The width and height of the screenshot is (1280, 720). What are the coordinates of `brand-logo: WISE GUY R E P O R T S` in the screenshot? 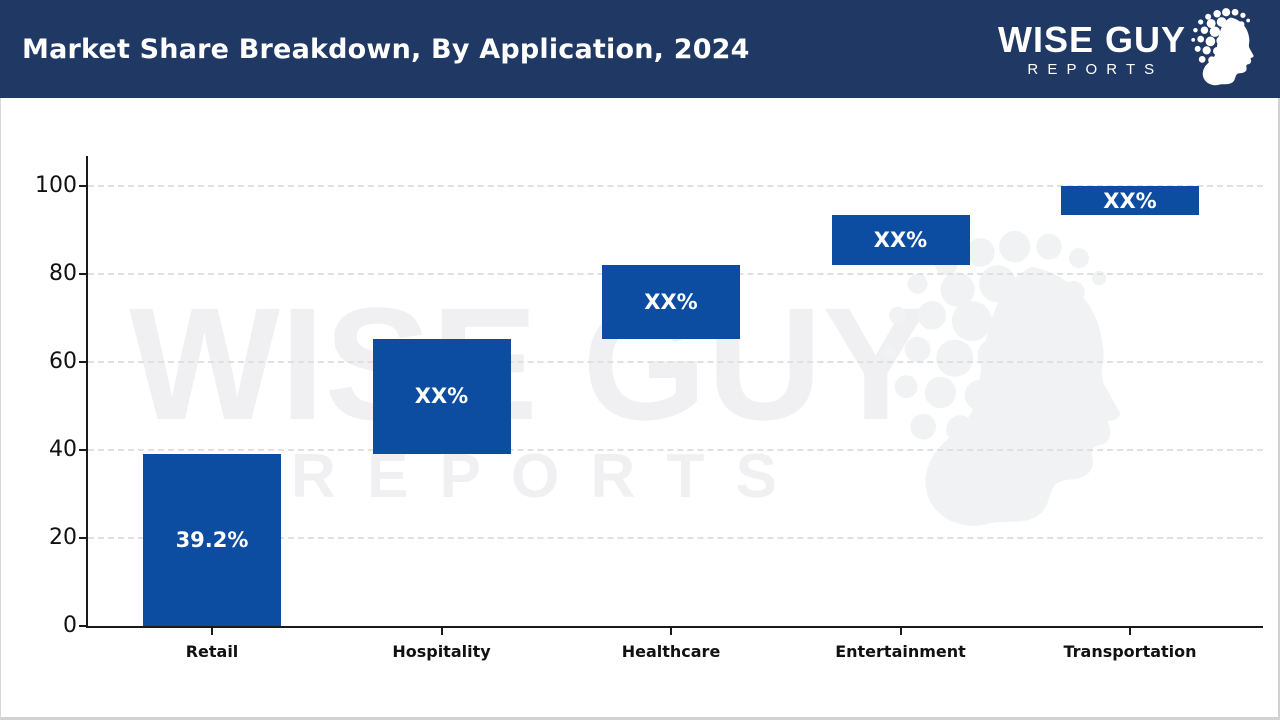 It's located at (1130, 49).